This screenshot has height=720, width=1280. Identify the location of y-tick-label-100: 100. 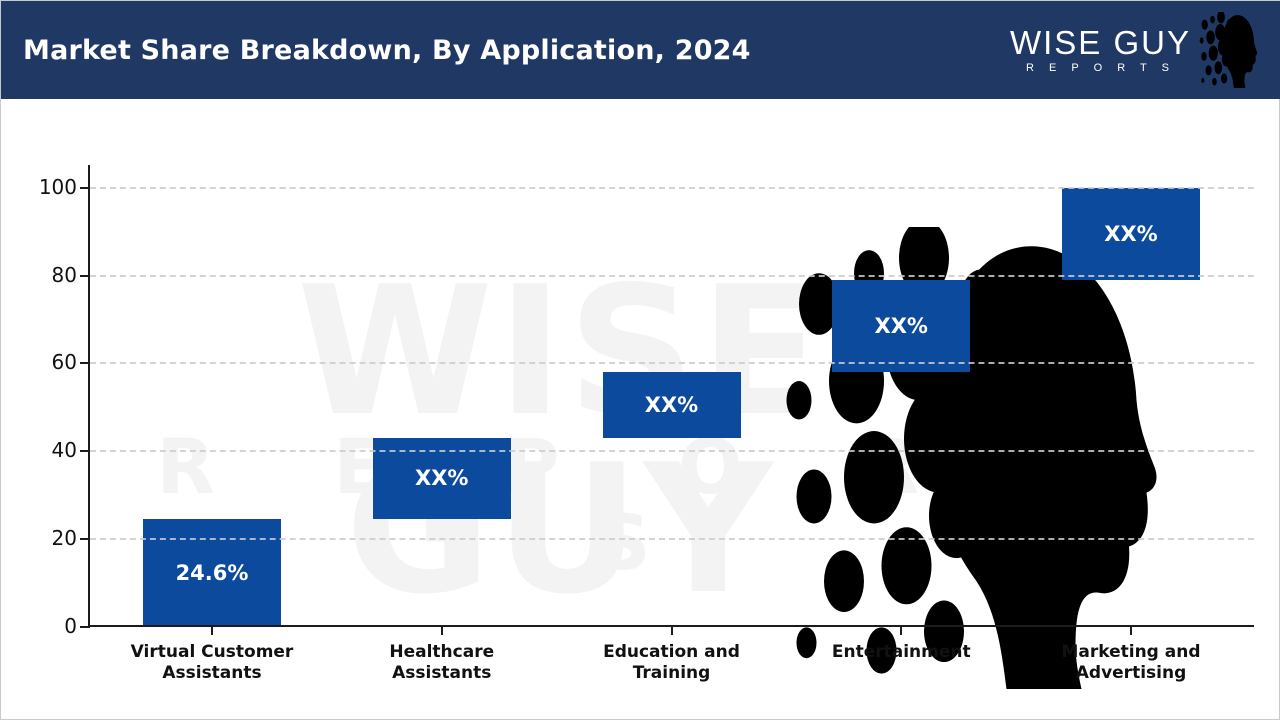
(57, 187).